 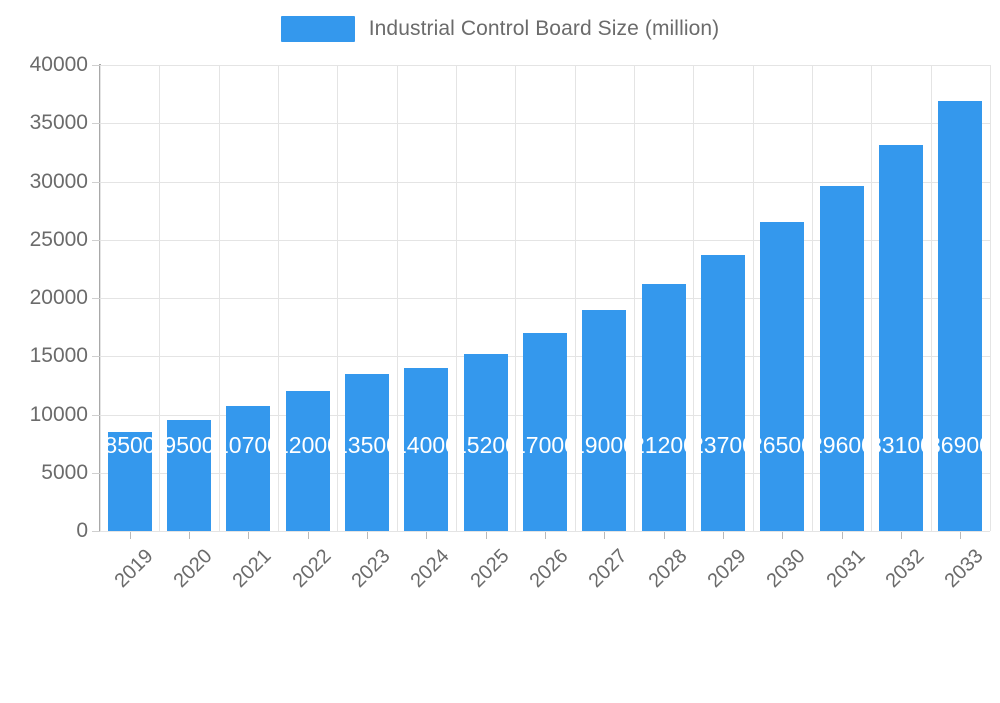 I want to click on bar-2025: 15200, so click(x=486, y=442).